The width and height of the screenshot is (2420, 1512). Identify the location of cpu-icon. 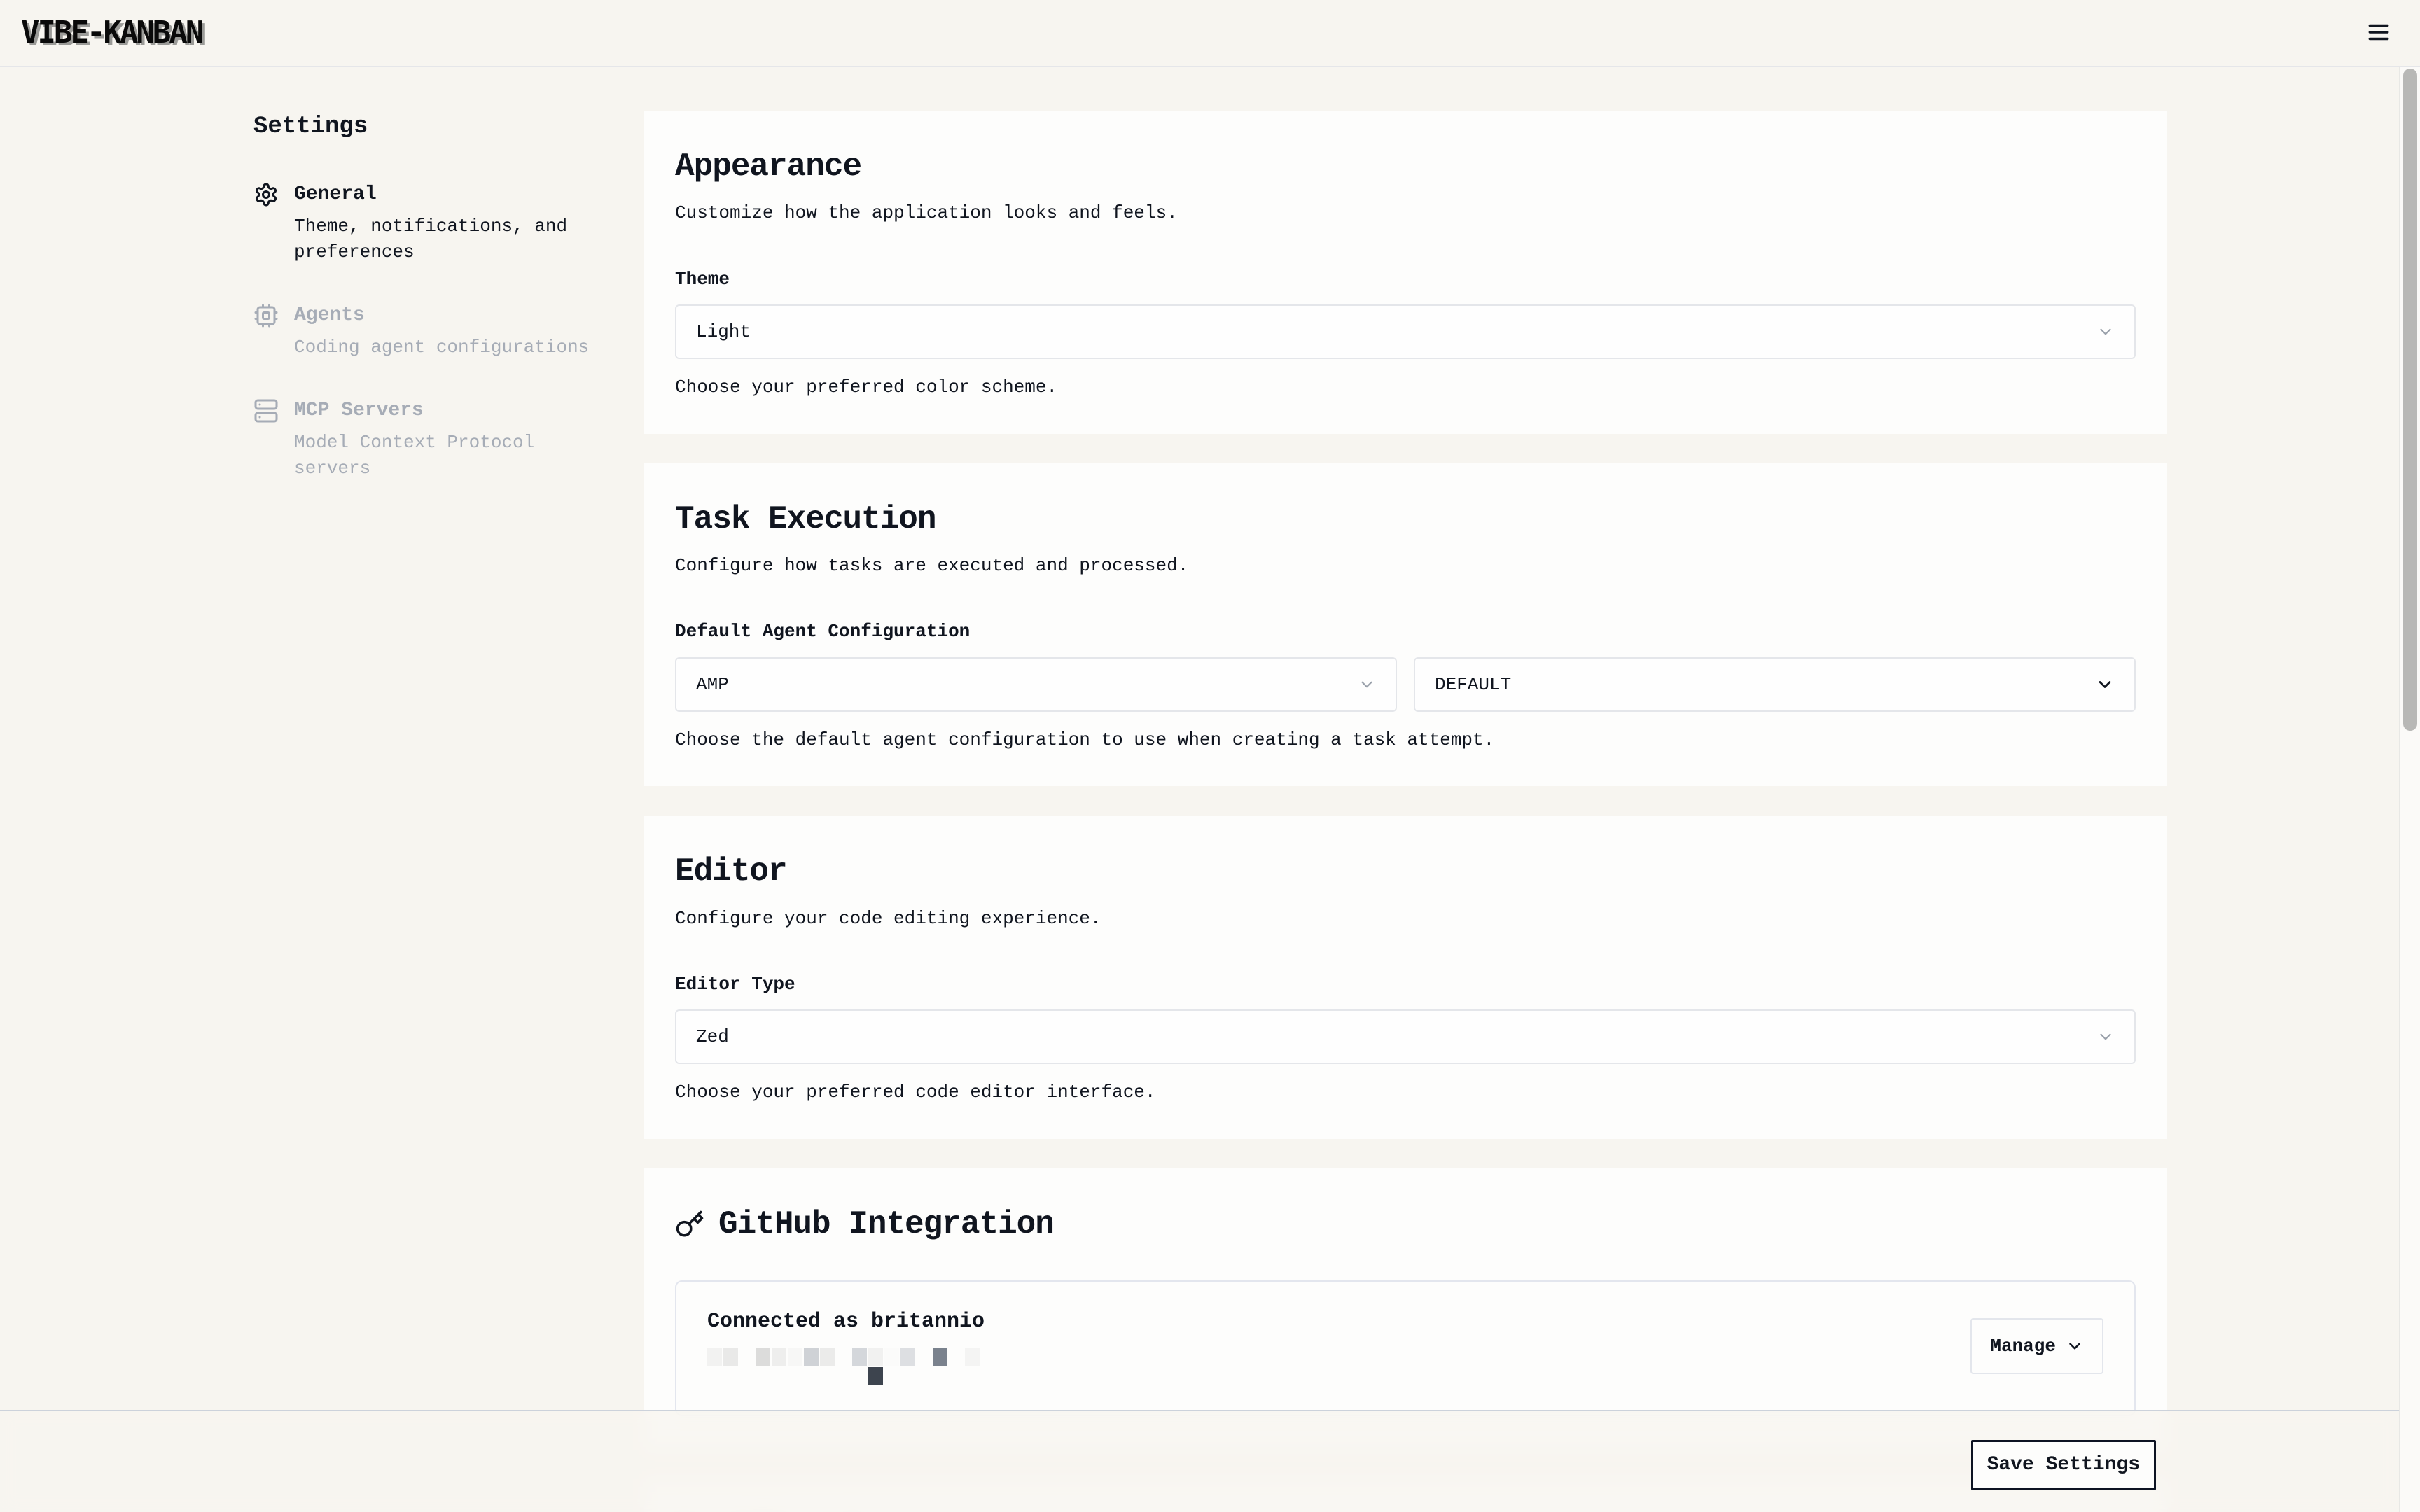
(266, 319).